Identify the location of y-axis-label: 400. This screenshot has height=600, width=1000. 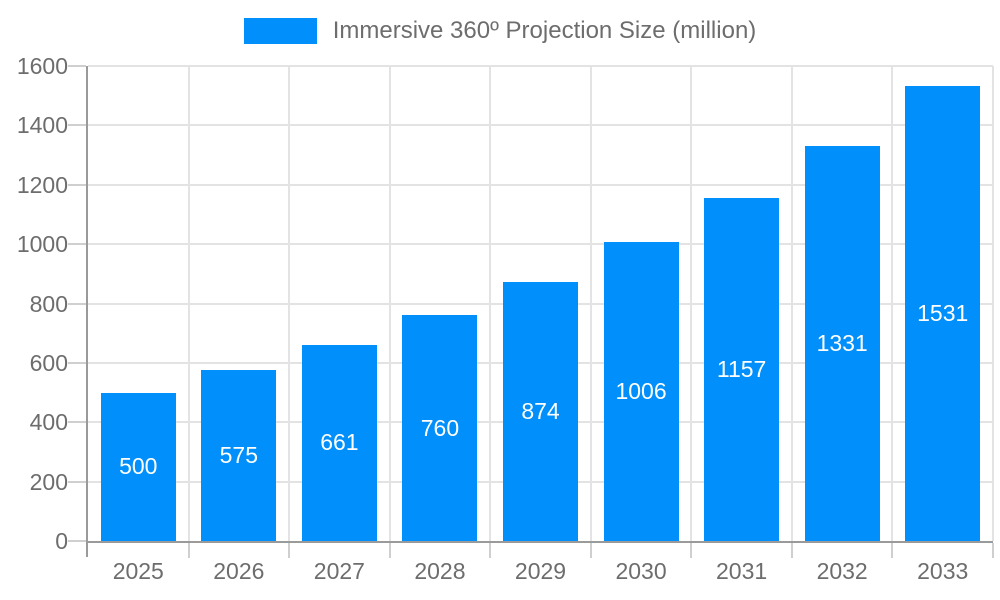
(48, 422).